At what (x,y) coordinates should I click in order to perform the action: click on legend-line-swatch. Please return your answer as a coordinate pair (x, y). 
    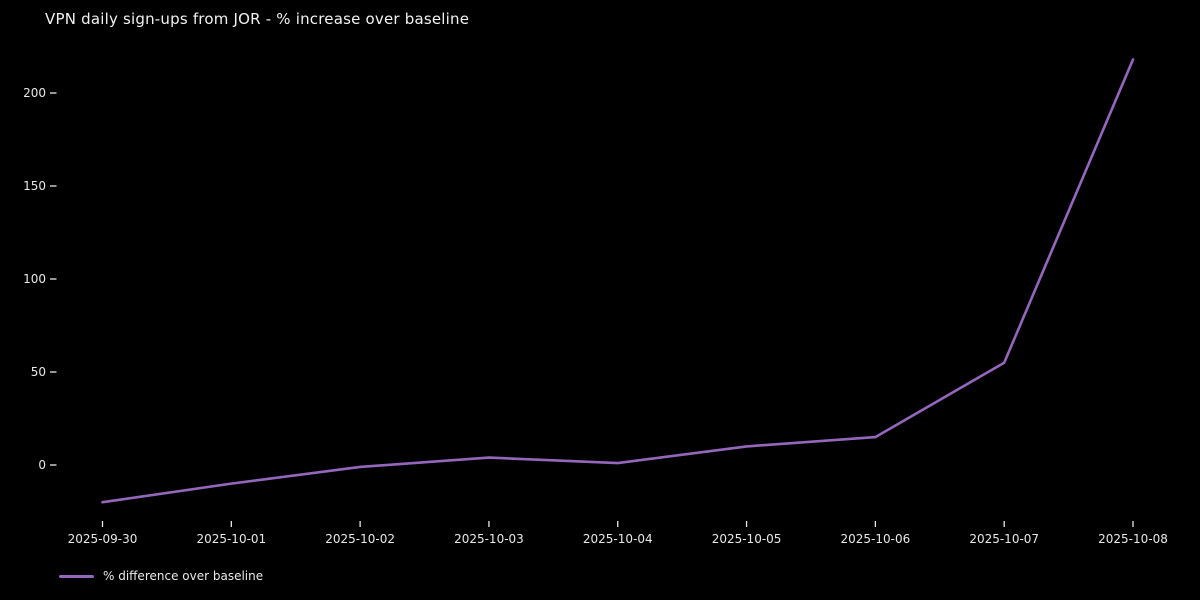
    Looking at the image, I should click on (76, 576).